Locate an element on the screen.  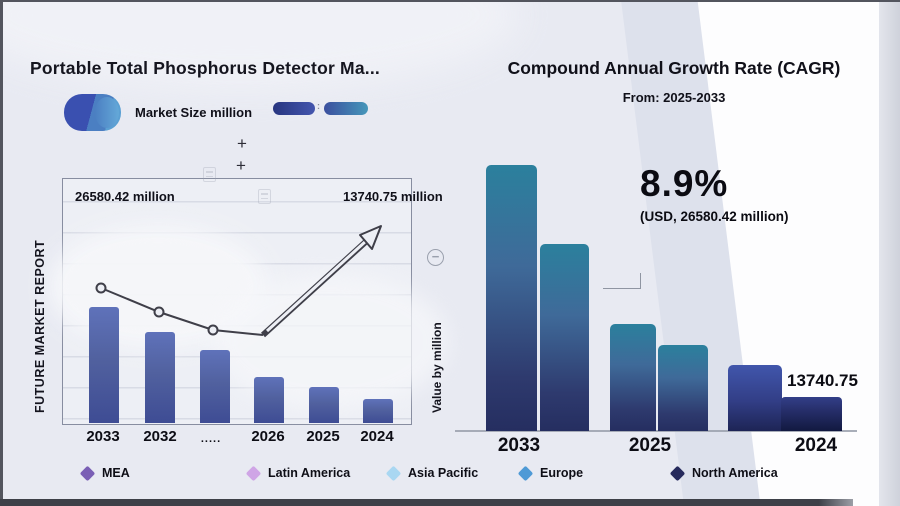
legend-item-north-america: North America is located at coordinates (723, 473).